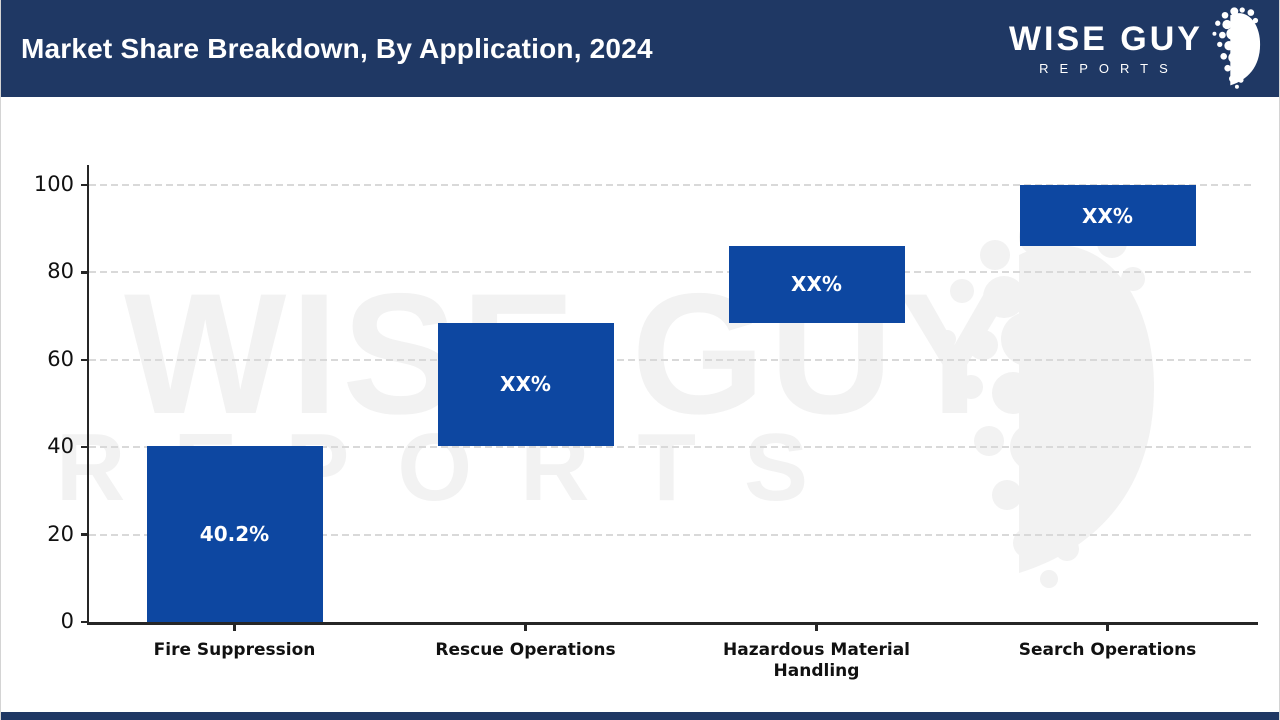 The width and height of the screenshot is (1280, 720). What do you see at coordinates (525, 650) in the screenshot?
I see `x-axis-label-rescue-operations: Rescue Operations` at bounding box center [525, 650].